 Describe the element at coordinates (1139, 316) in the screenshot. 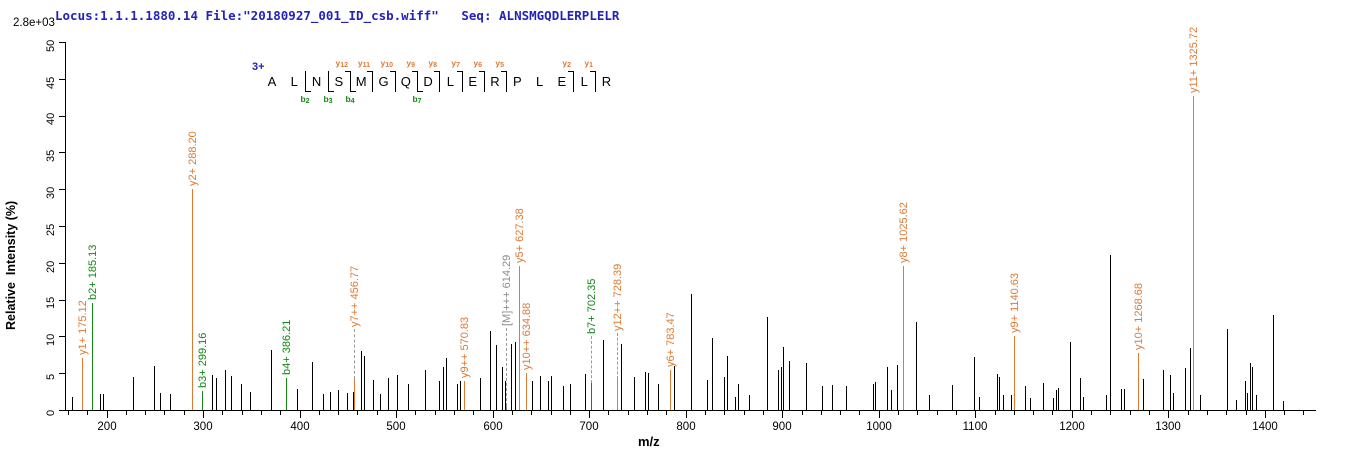

I see `fragment-ion-peak-label: y10+ 1268.68` at that location.